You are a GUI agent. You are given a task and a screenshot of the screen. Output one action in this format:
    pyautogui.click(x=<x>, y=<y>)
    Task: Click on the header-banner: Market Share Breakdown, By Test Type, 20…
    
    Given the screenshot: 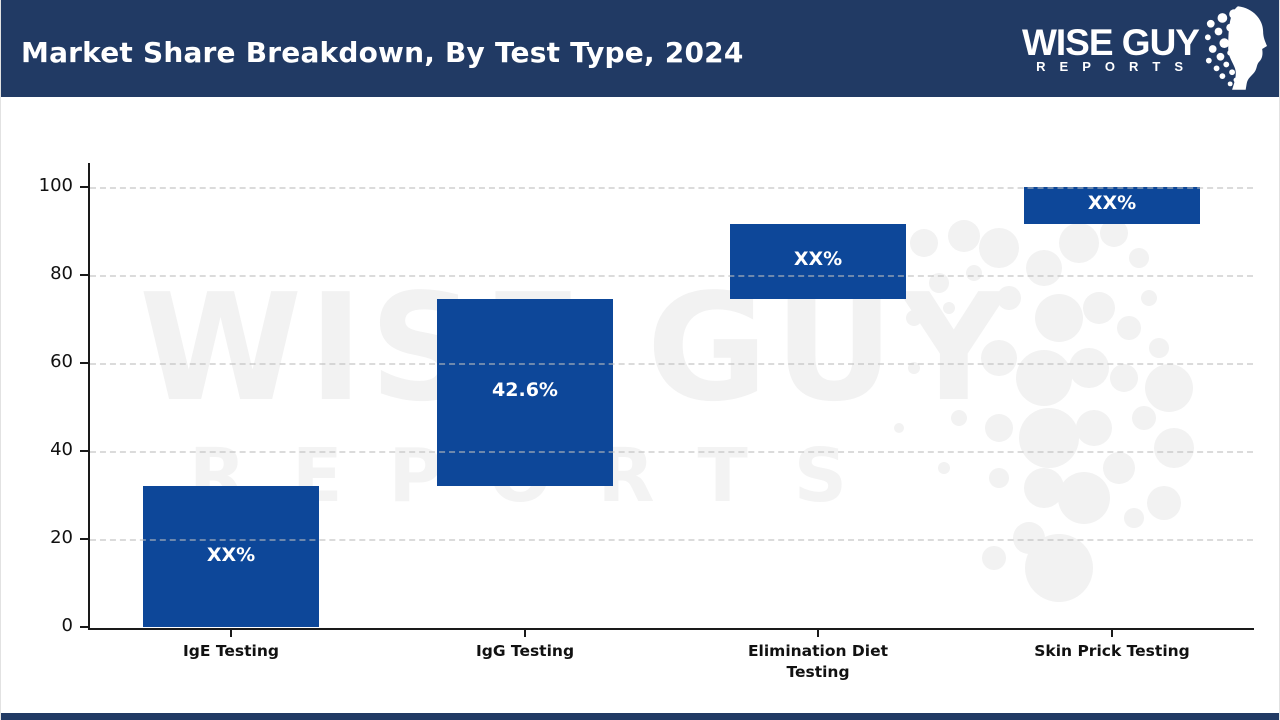 What is the action you would take?
    pyautogui.click(x=640, y=48)
    